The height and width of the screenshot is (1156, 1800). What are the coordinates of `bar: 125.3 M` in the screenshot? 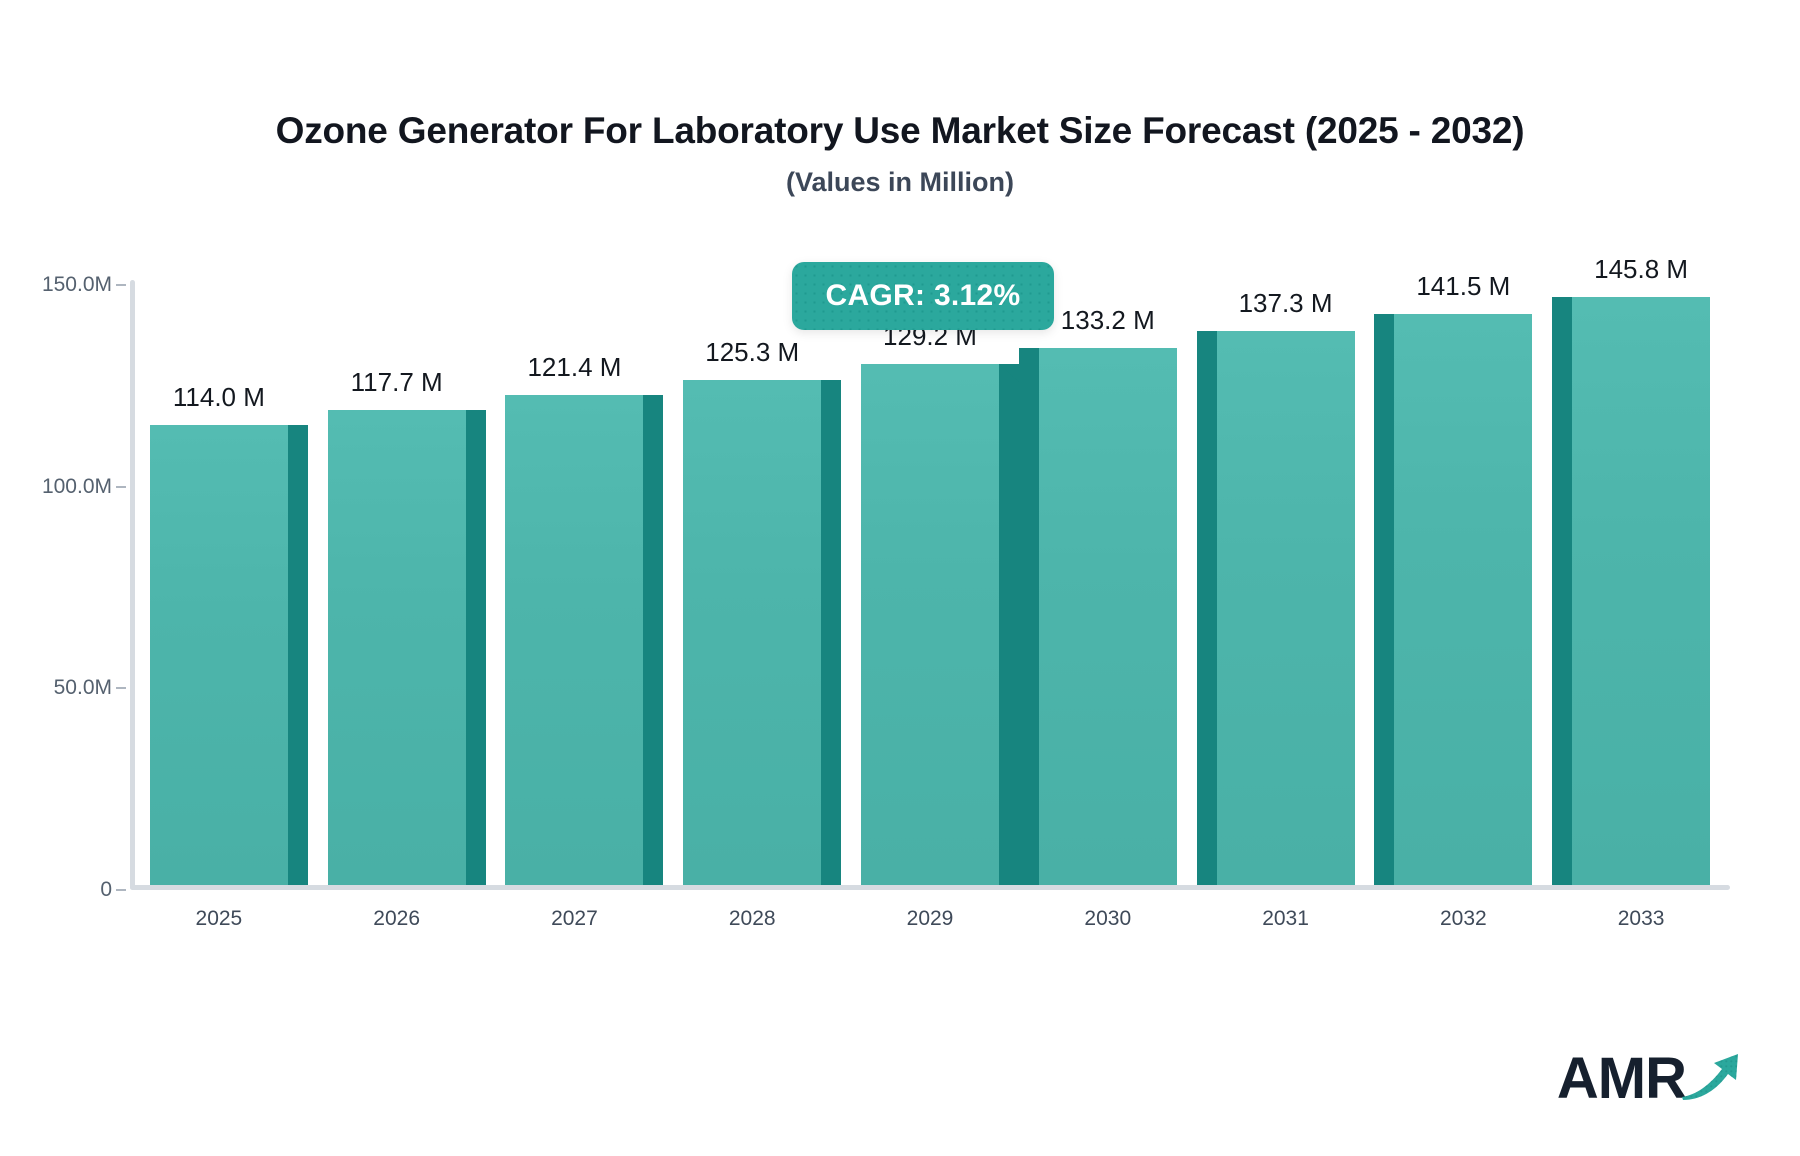 It's located at (762, 611).